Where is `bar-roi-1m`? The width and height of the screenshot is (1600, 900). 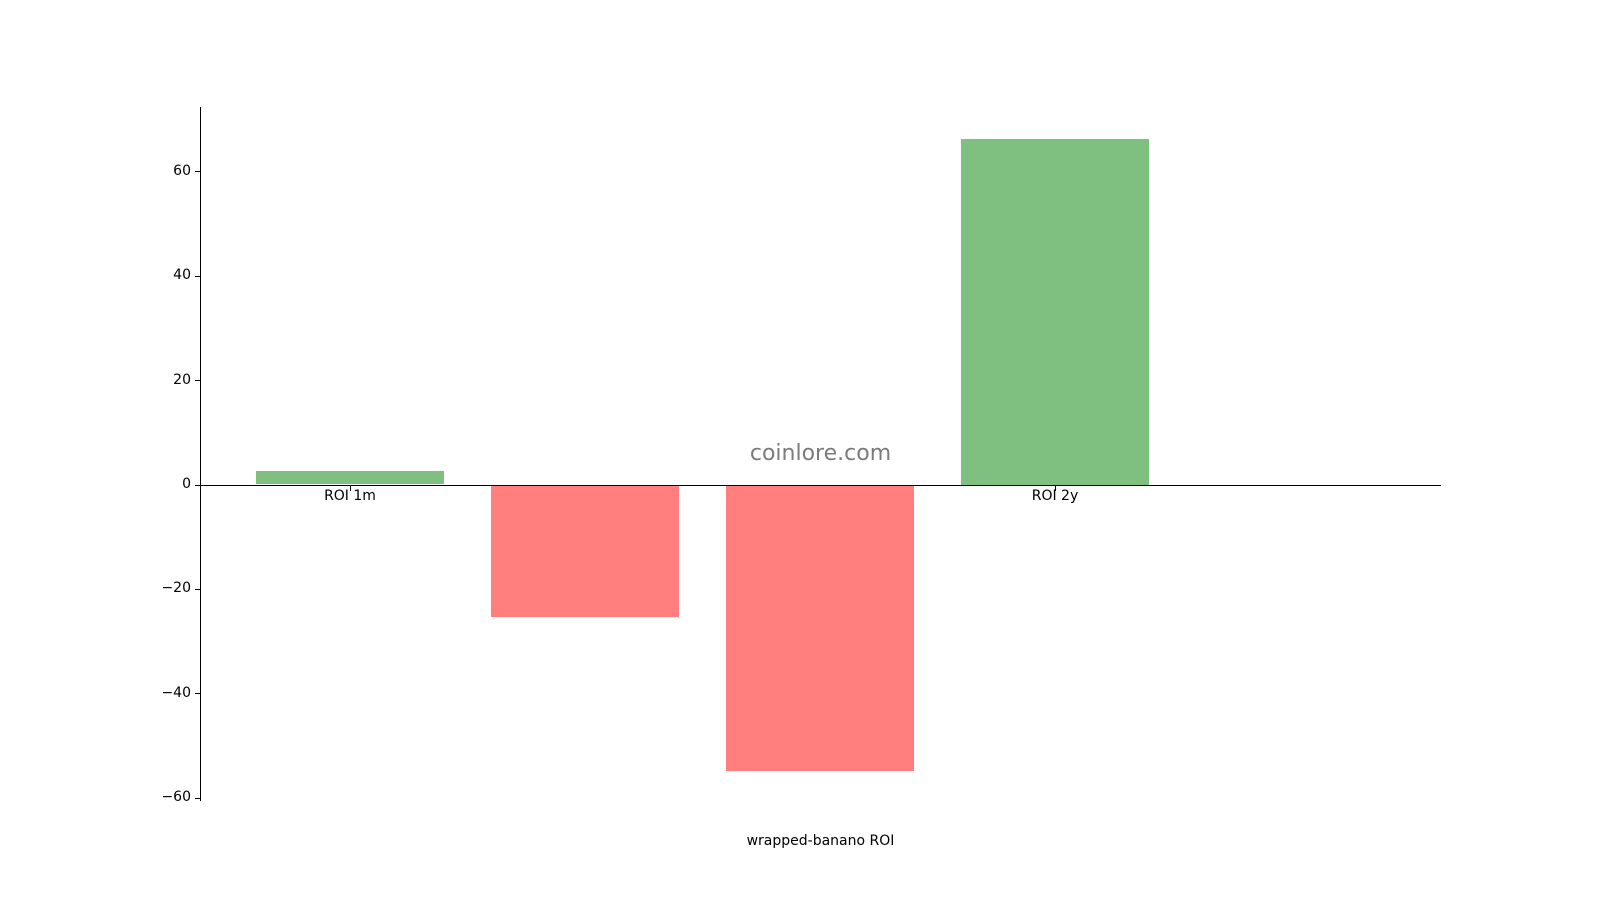 bar-roi-1m is located at coordinates (350, 477).